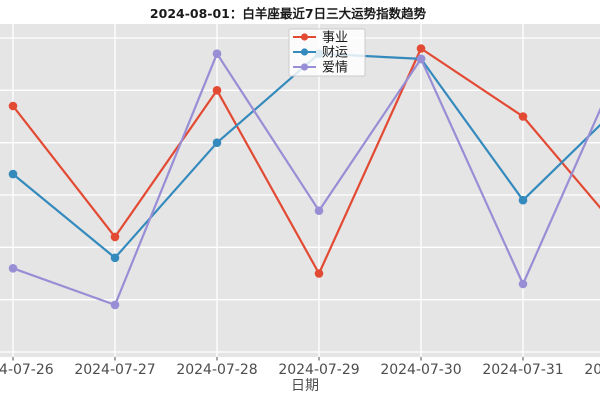 Image resolution: width=600 pixels, height=400 pixels. What do you see at coordinates (27, 370) in the screenshot?
I see `x-tick-label: 2024-07-26` at bounding box center [27, 370].